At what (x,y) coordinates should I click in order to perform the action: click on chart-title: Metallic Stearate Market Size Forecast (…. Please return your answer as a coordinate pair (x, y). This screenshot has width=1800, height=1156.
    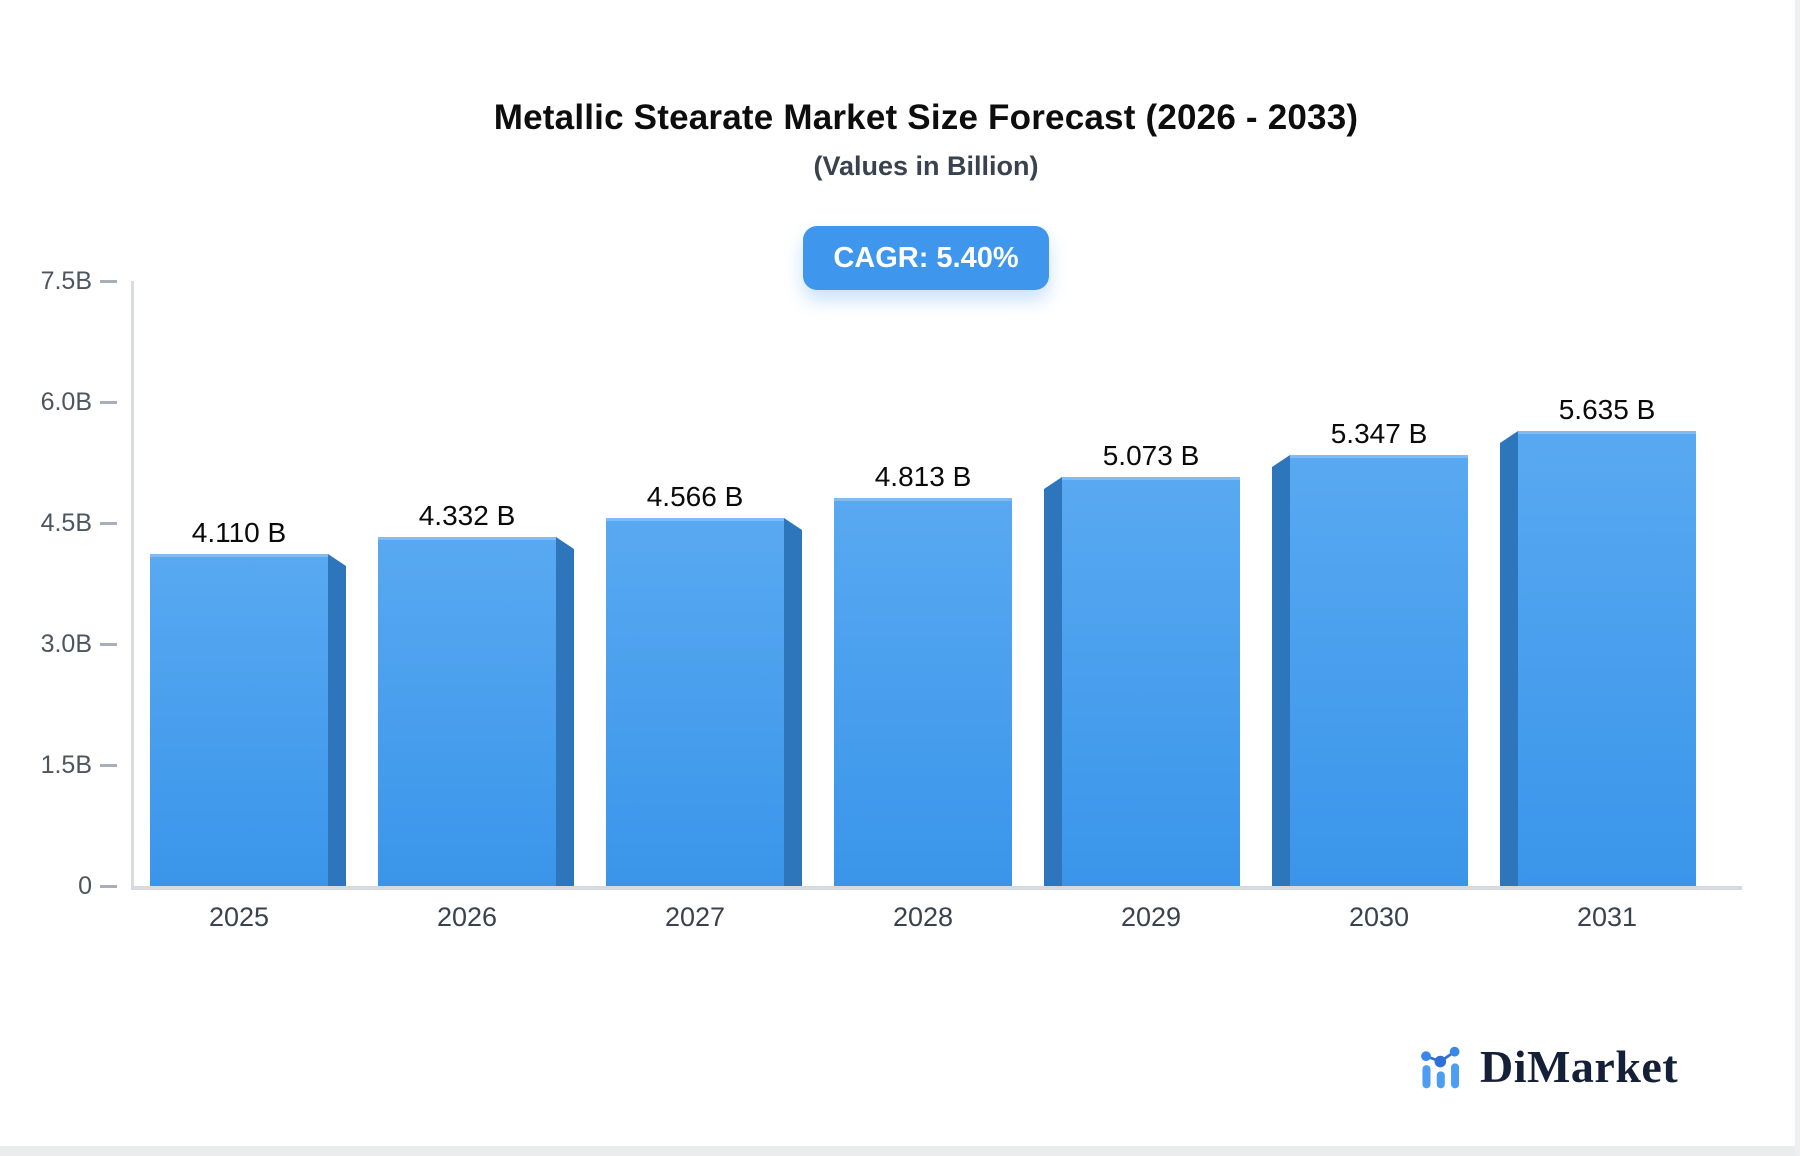
    Looking at the image, I should click on (926, 117).